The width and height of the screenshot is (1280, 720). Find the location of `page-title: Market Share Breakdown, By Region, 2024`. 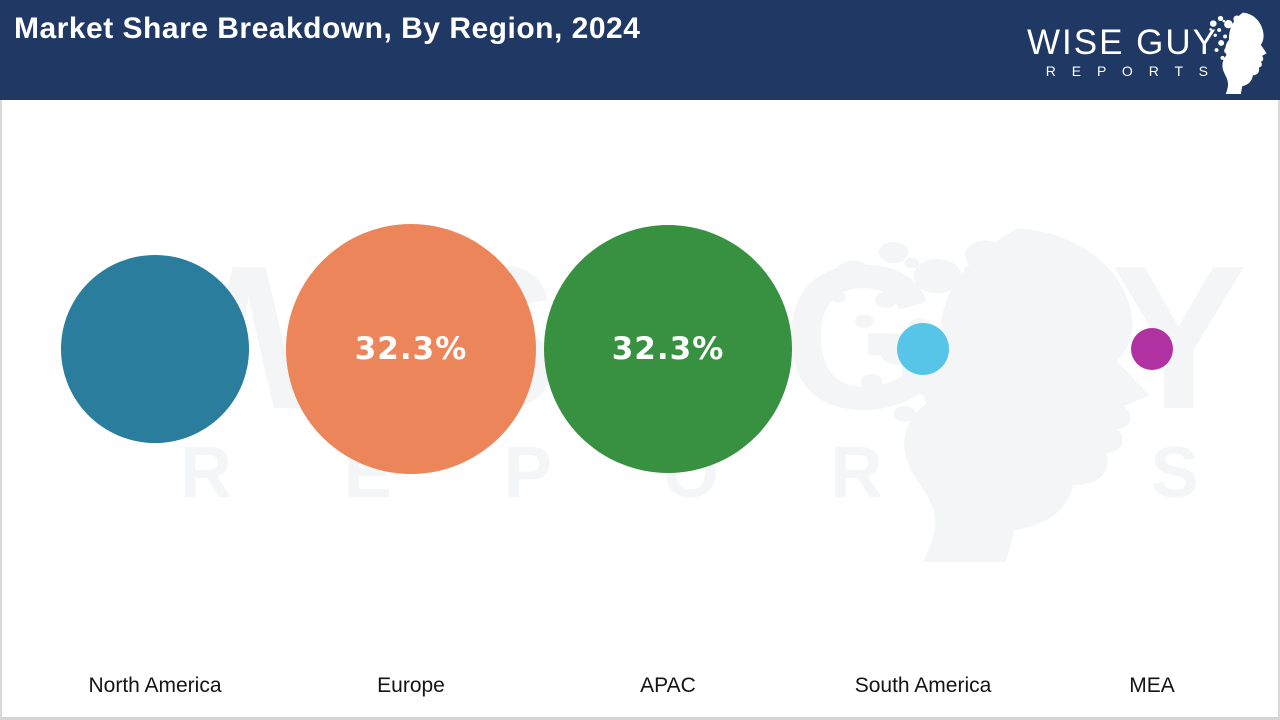

page-title: Market Share Breakdown, By Region, 2024 is located at coordinates (327, 28).